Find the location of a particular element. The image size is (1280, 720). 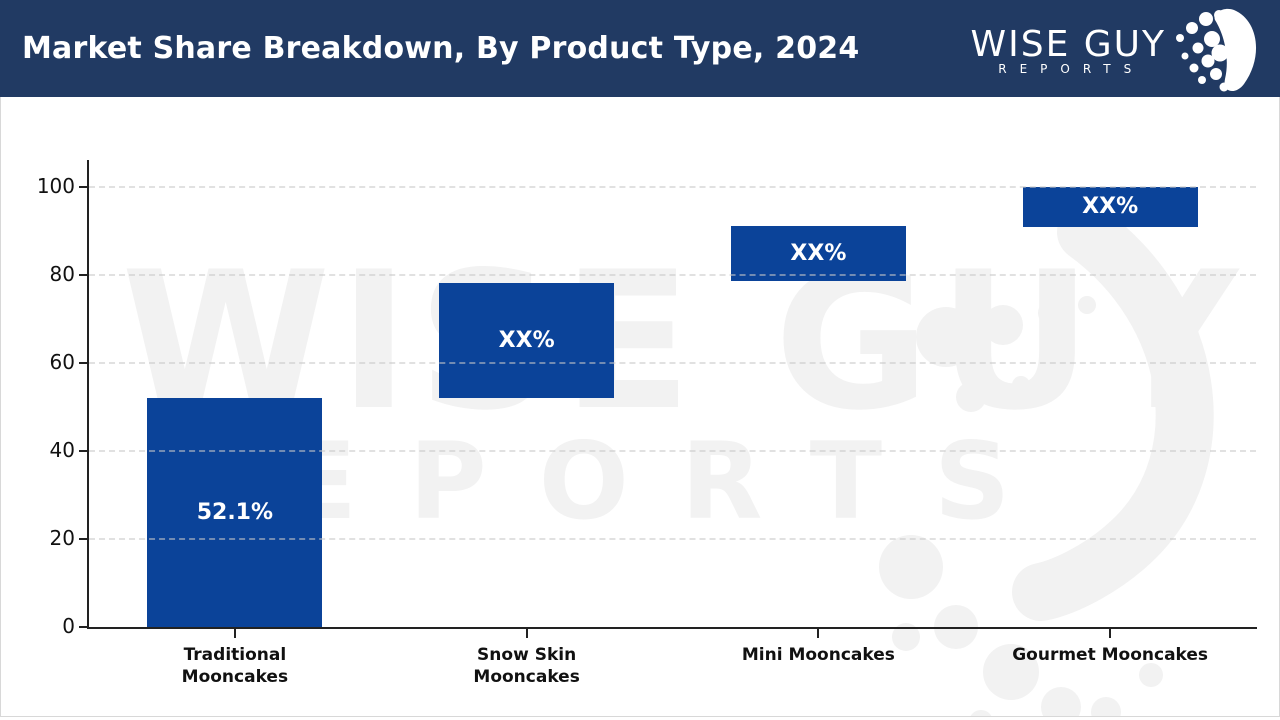

category-label-gourmet-mooncakes: Gourmet Mooncakes is located at coordinates (1110, 655).